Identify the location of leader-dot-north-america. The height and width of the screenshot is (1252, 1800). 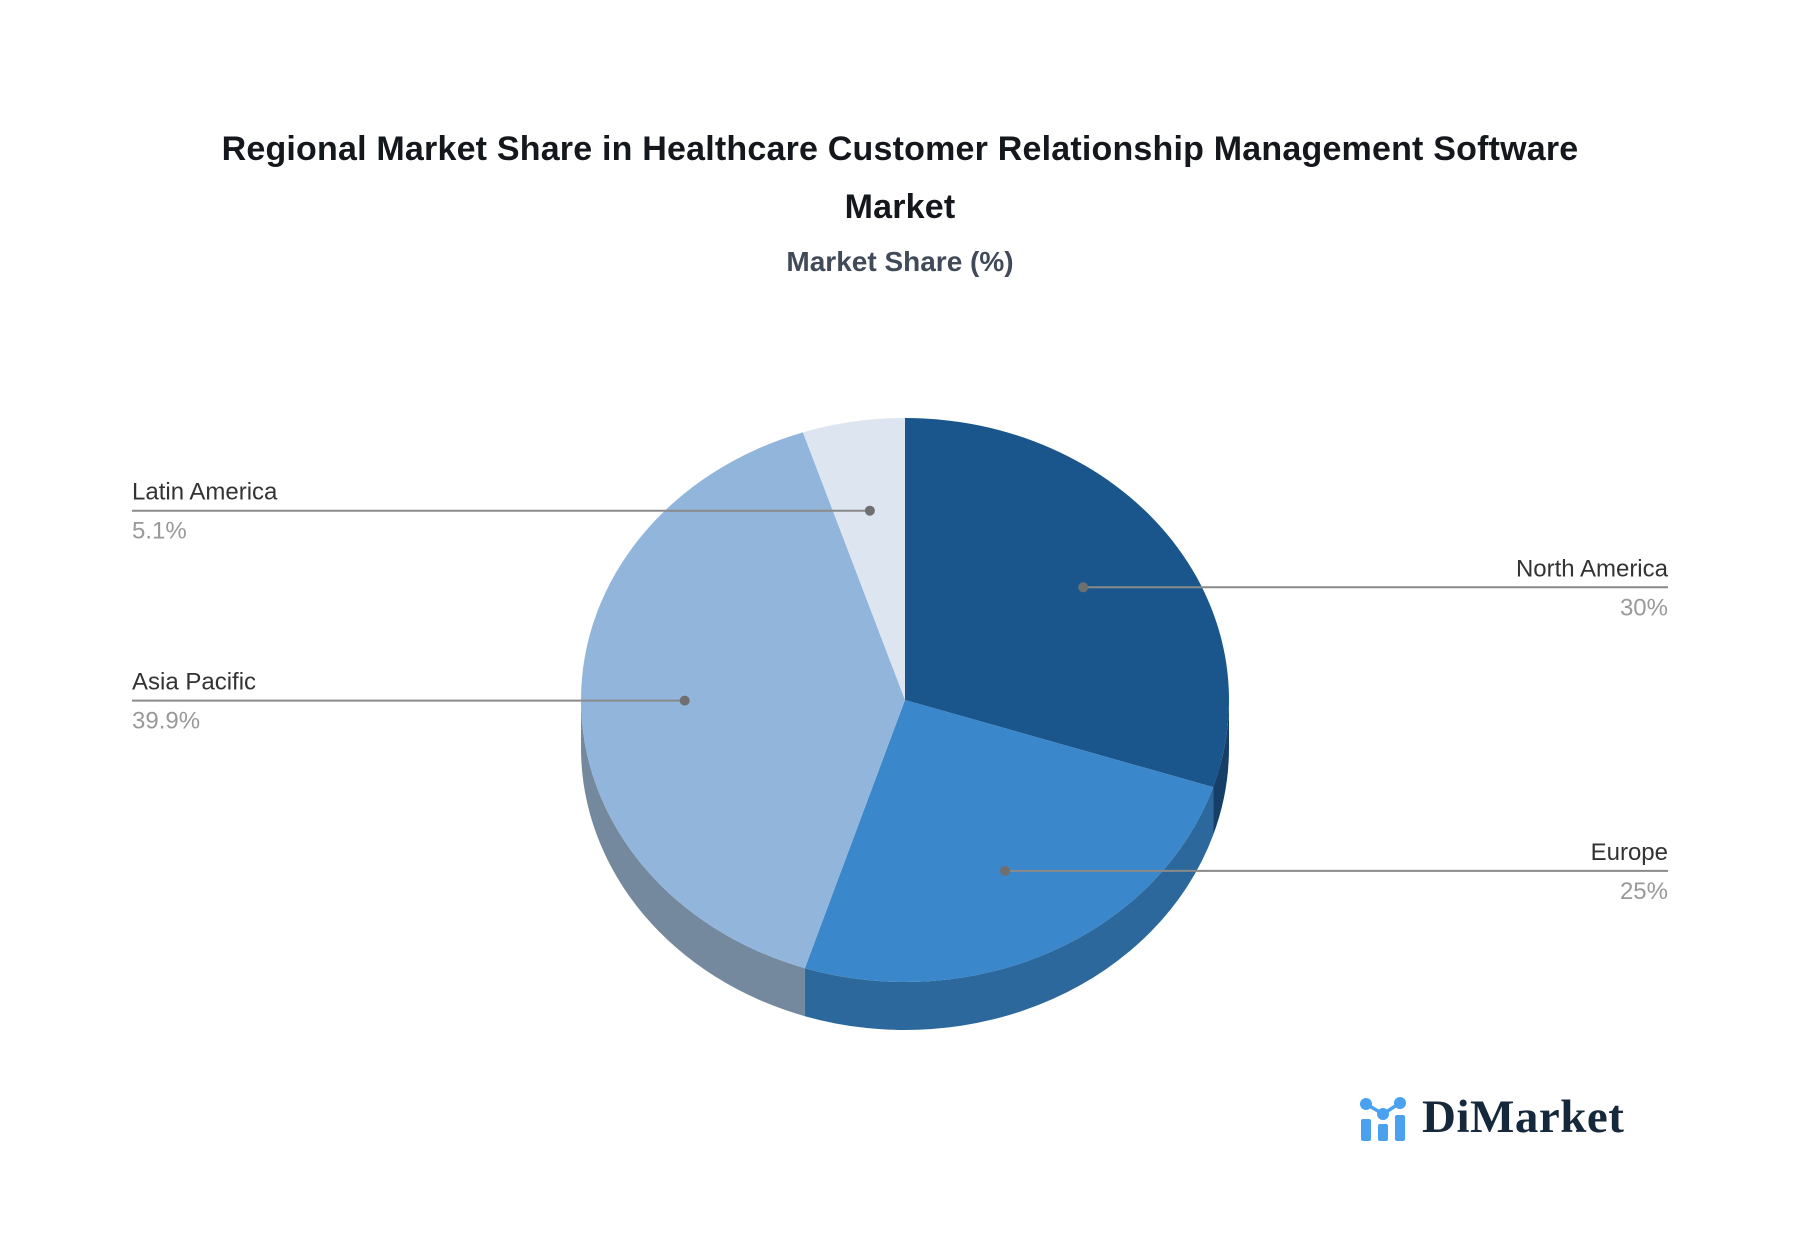
(1083, 587).